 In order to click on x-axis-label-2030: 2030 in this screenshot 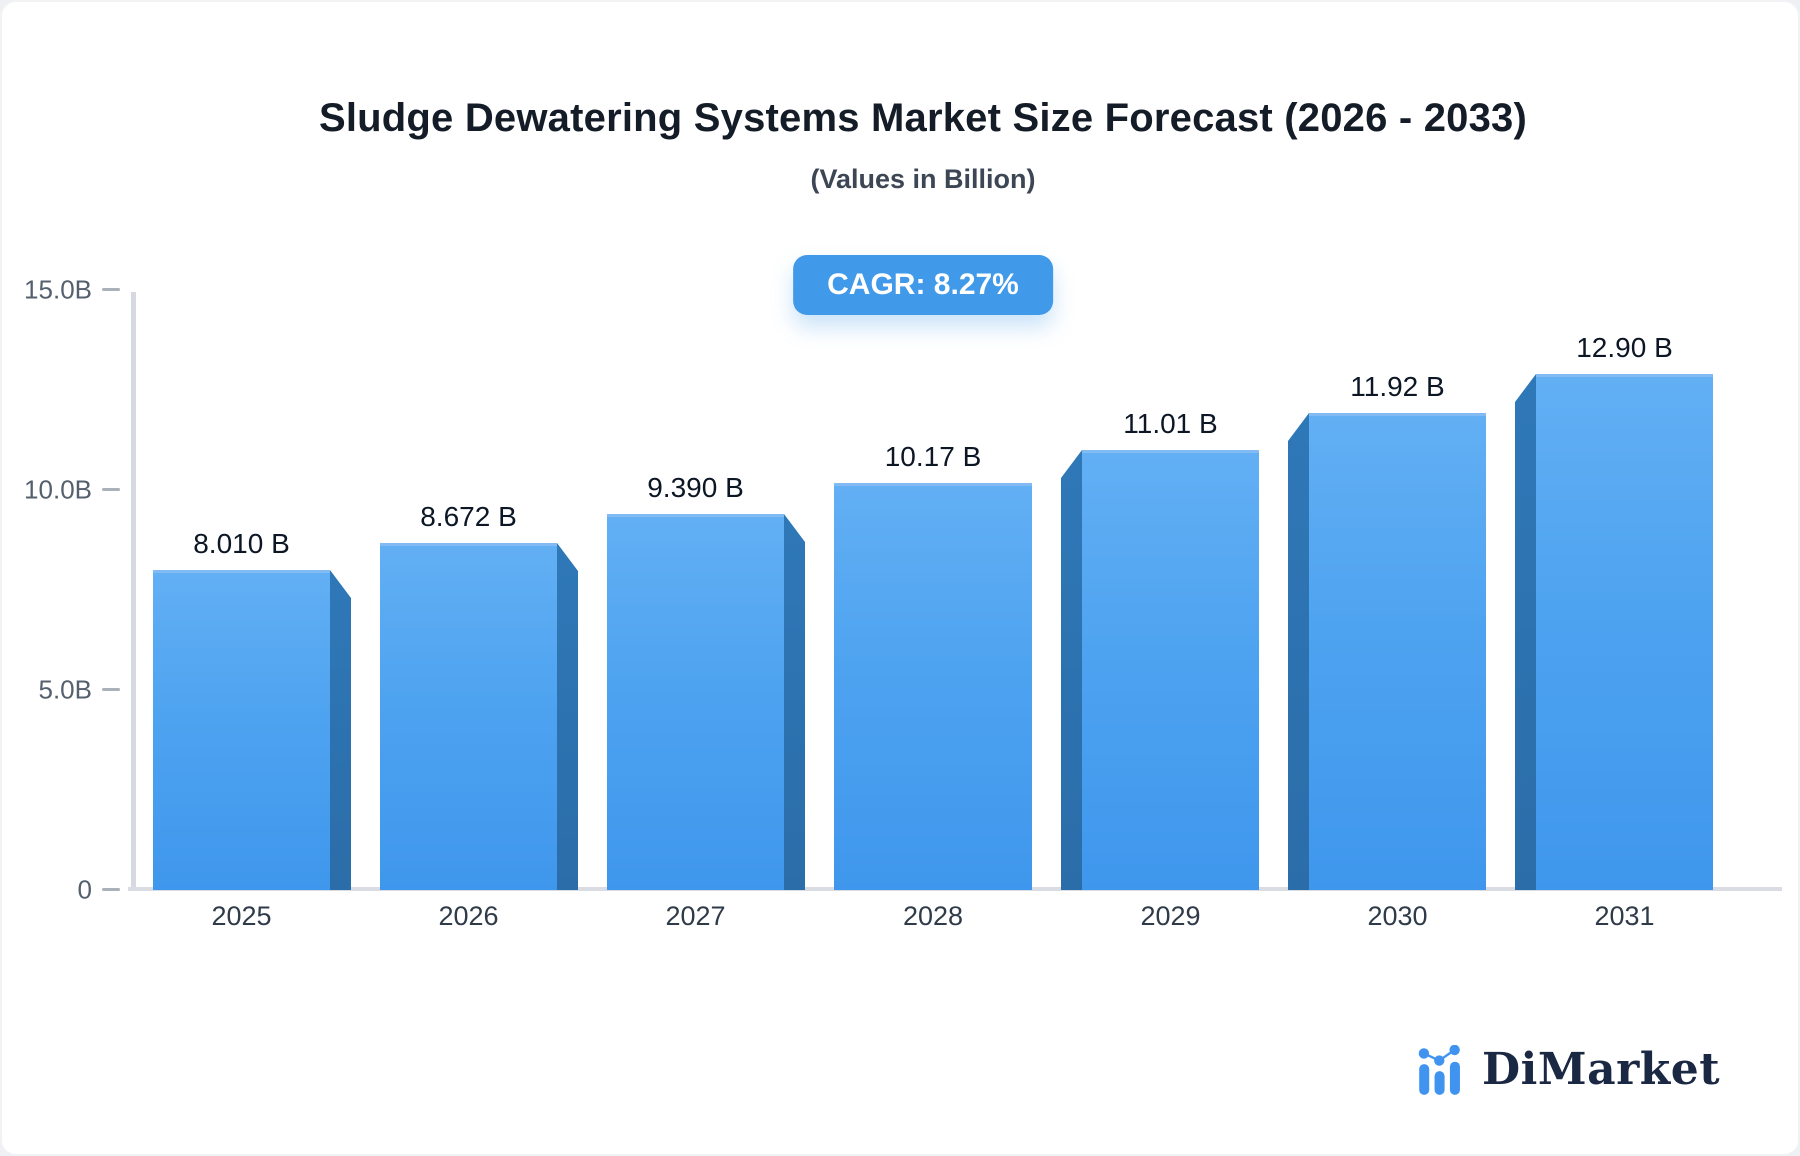, I will do `click(1397, 916)`.